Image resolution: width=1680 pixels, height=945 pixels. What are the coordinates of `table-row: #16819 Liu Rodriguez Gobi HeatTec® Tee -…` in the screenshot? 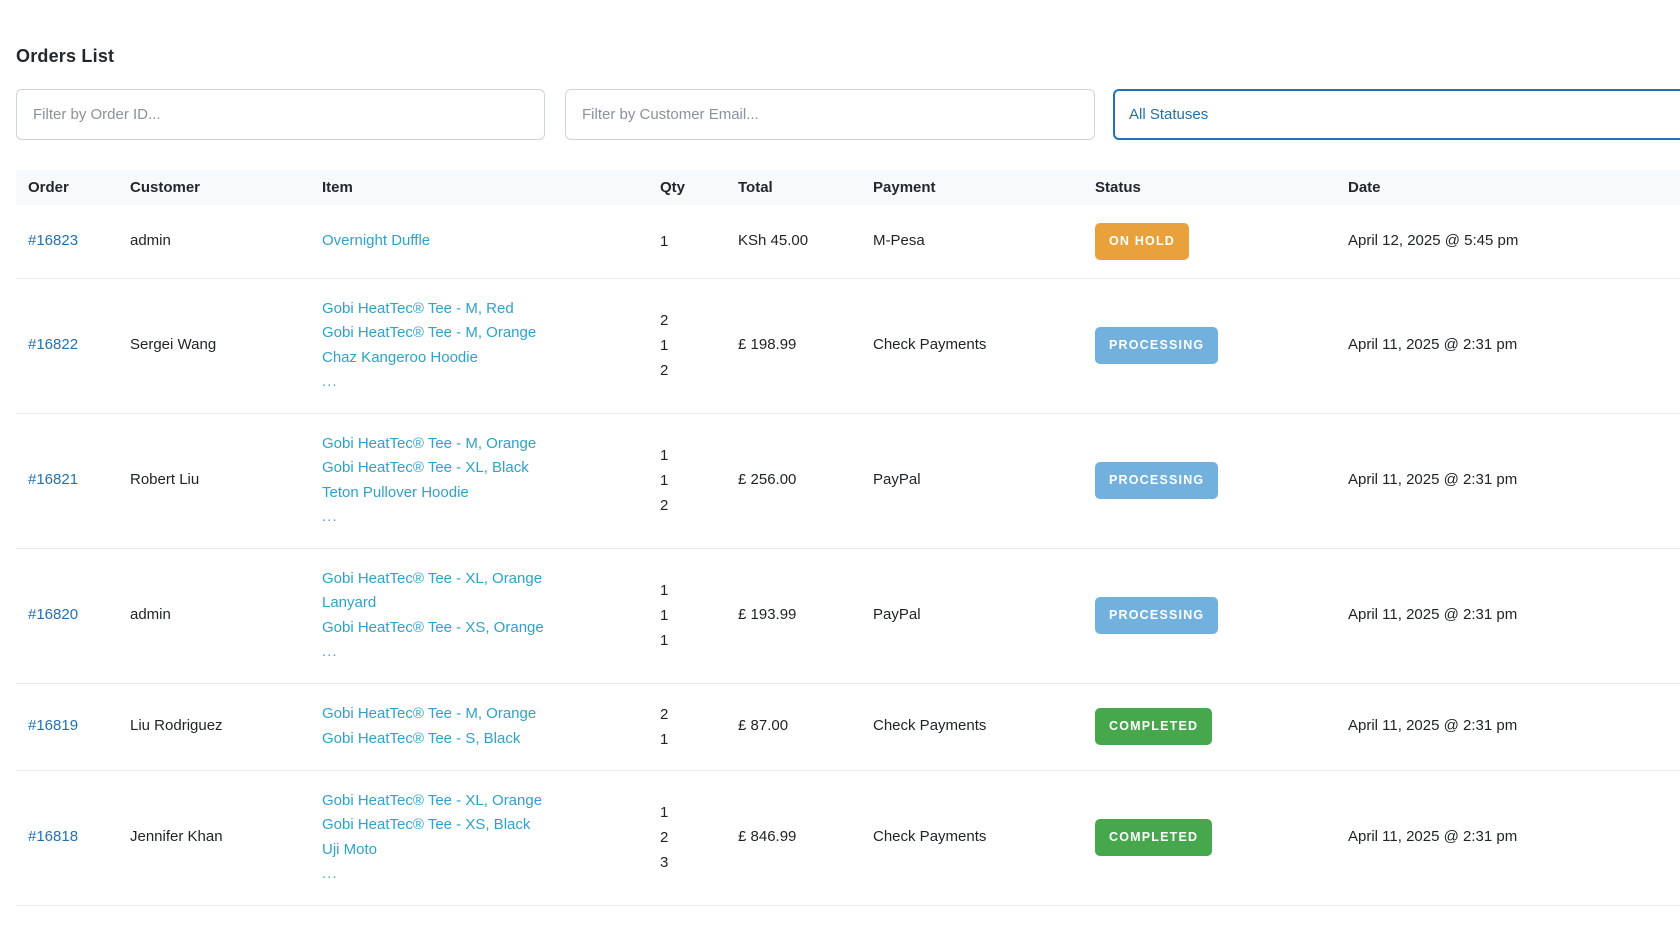 It's located at (848, 727).